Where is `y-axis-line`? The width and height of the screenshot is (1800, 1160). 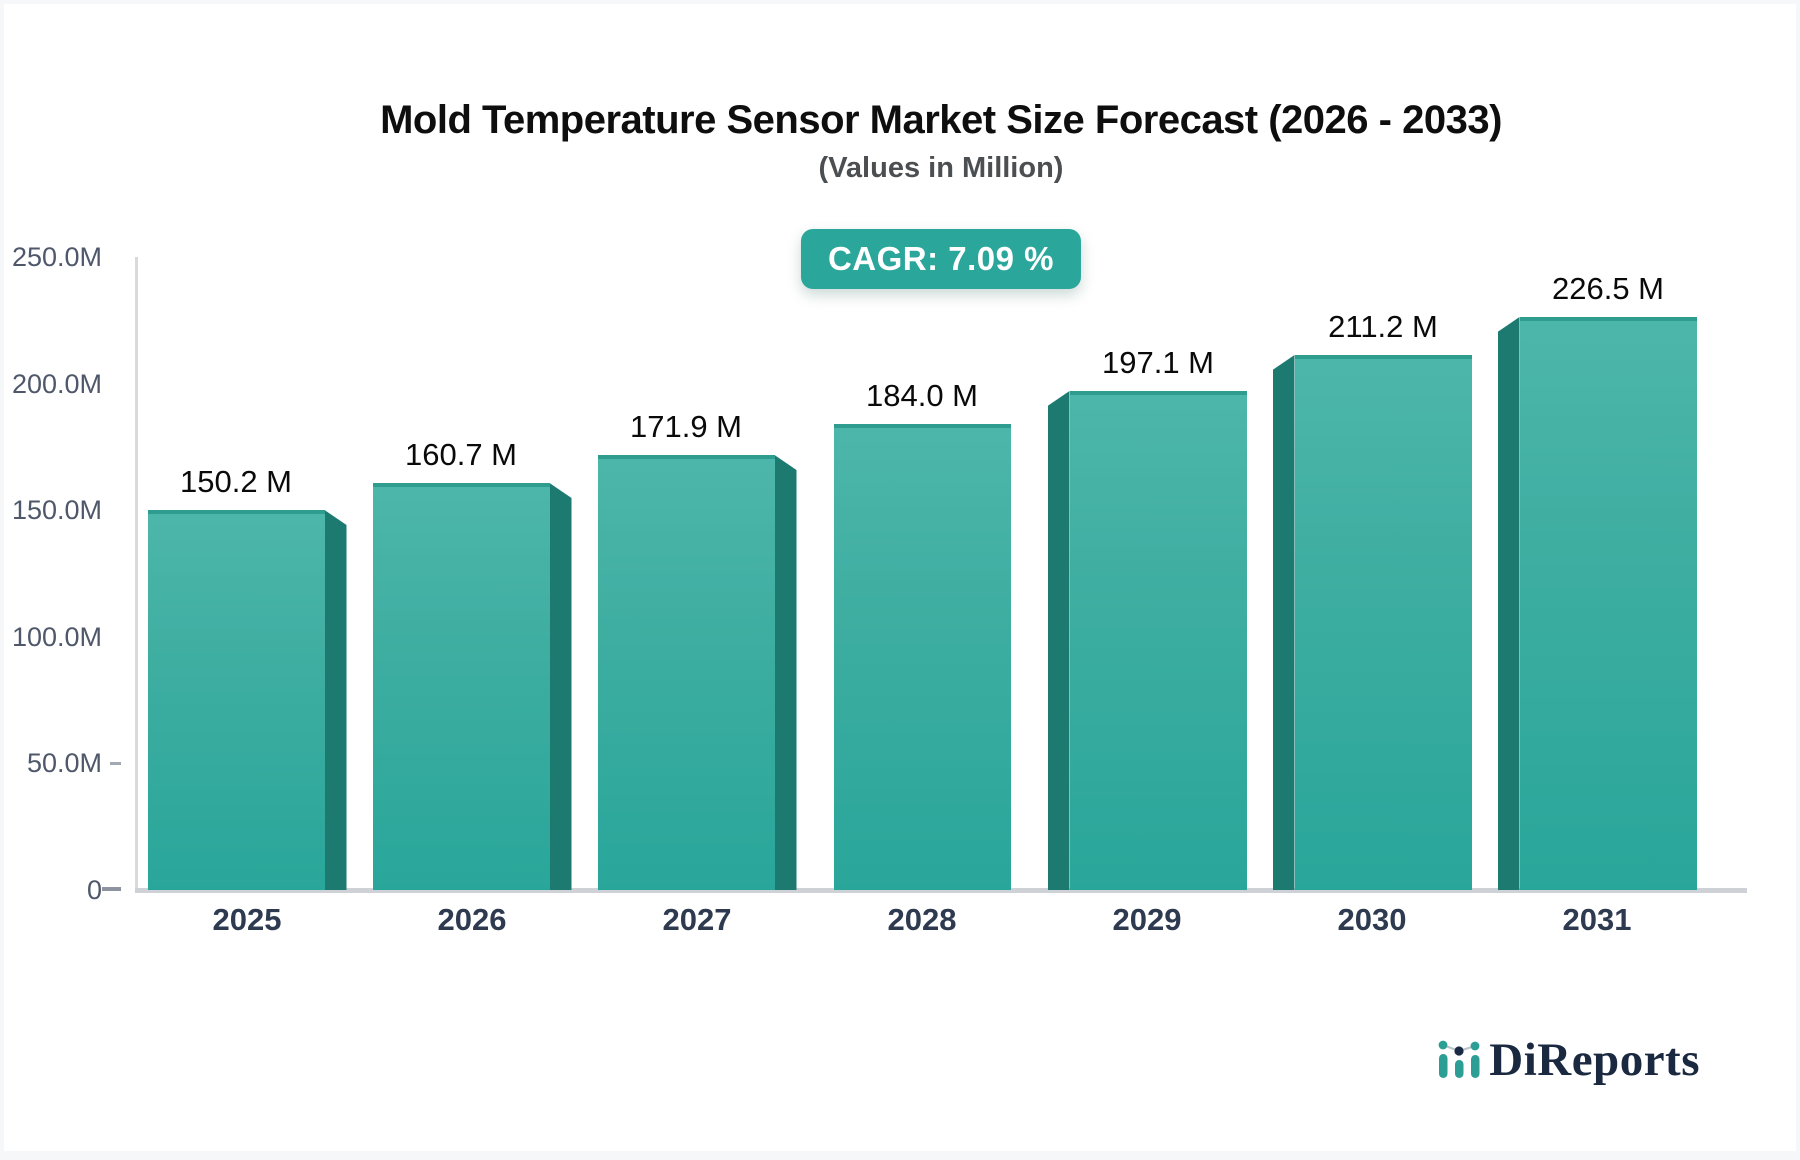 y-axis-line is located at coordinates (136, 573).